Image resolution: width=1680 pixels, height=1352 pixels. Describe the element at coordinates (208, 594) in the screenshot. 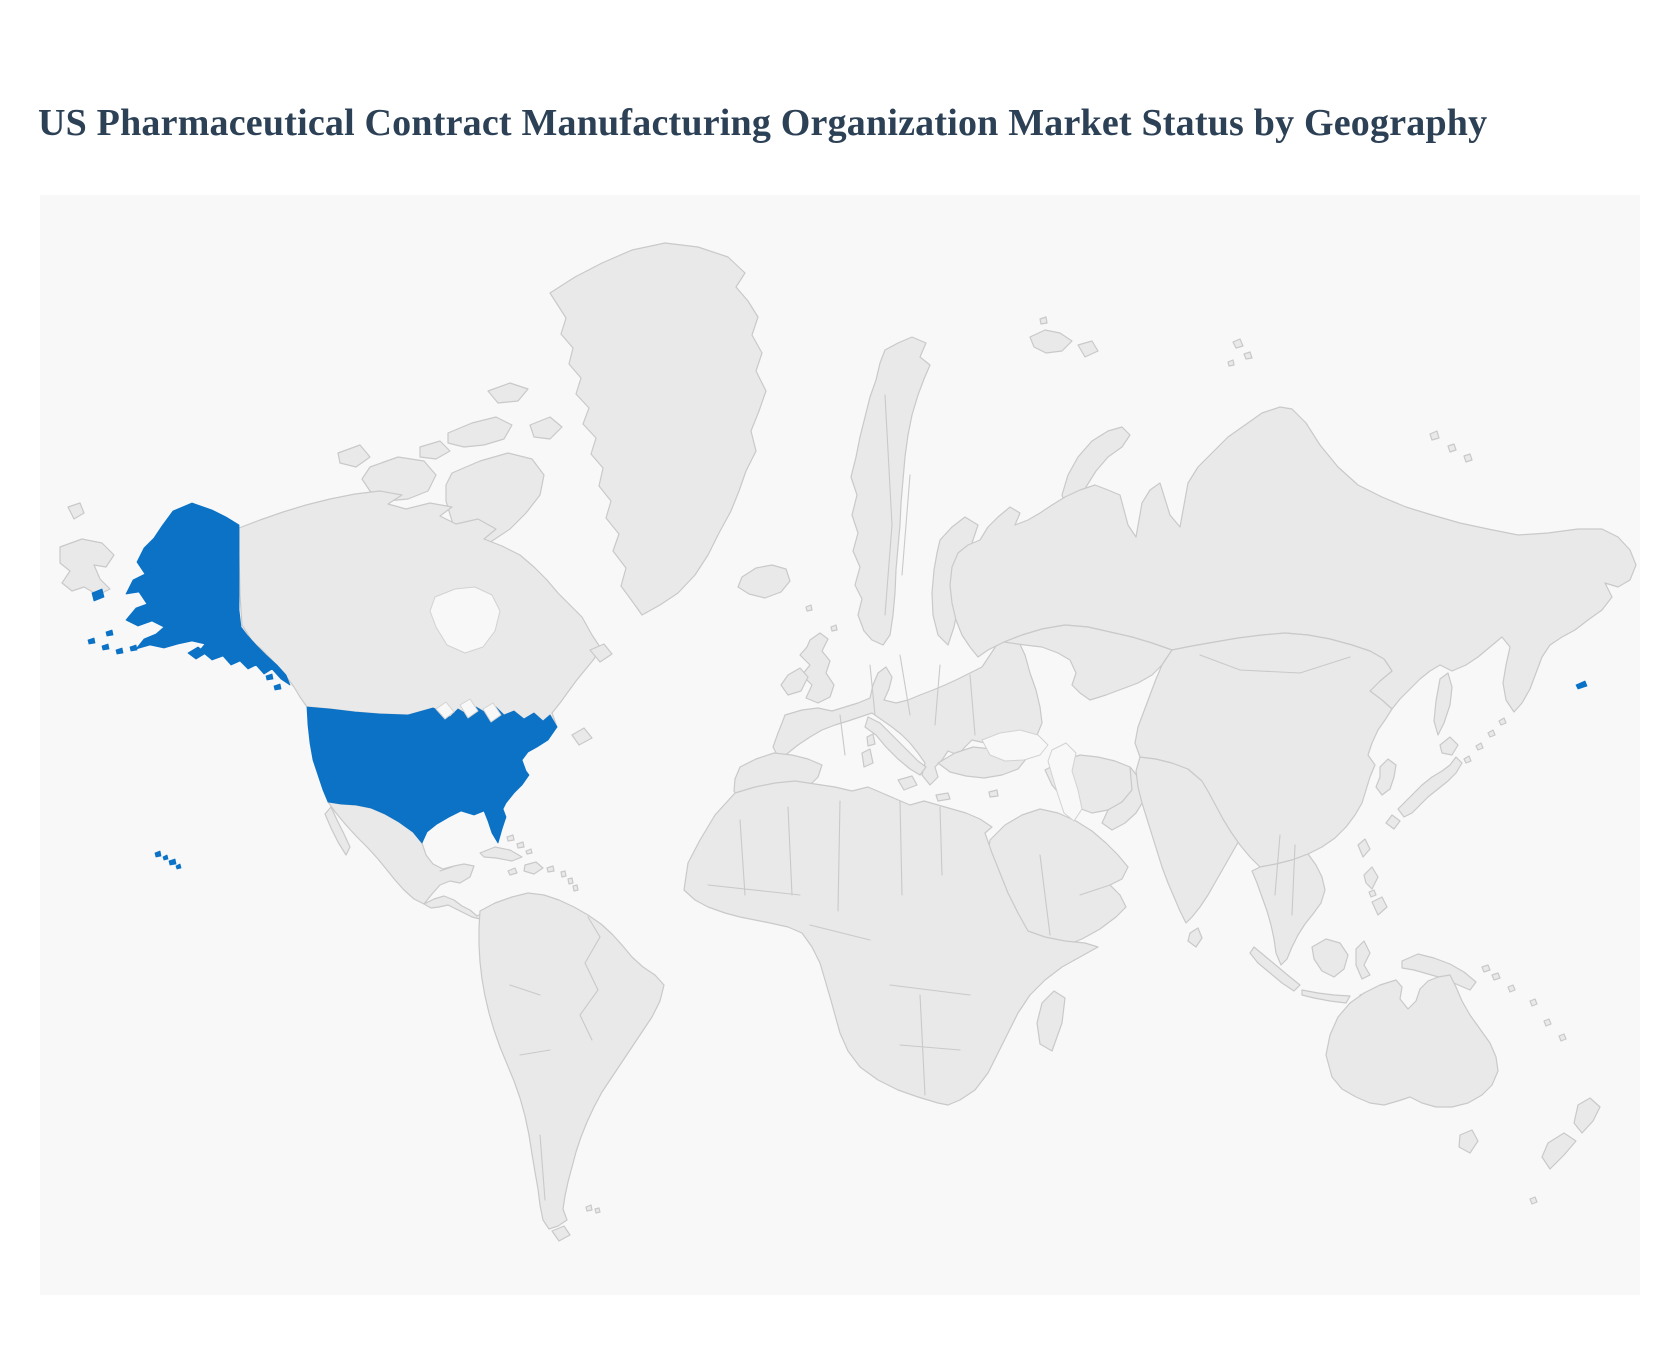

I see `us-alaska` at that location.